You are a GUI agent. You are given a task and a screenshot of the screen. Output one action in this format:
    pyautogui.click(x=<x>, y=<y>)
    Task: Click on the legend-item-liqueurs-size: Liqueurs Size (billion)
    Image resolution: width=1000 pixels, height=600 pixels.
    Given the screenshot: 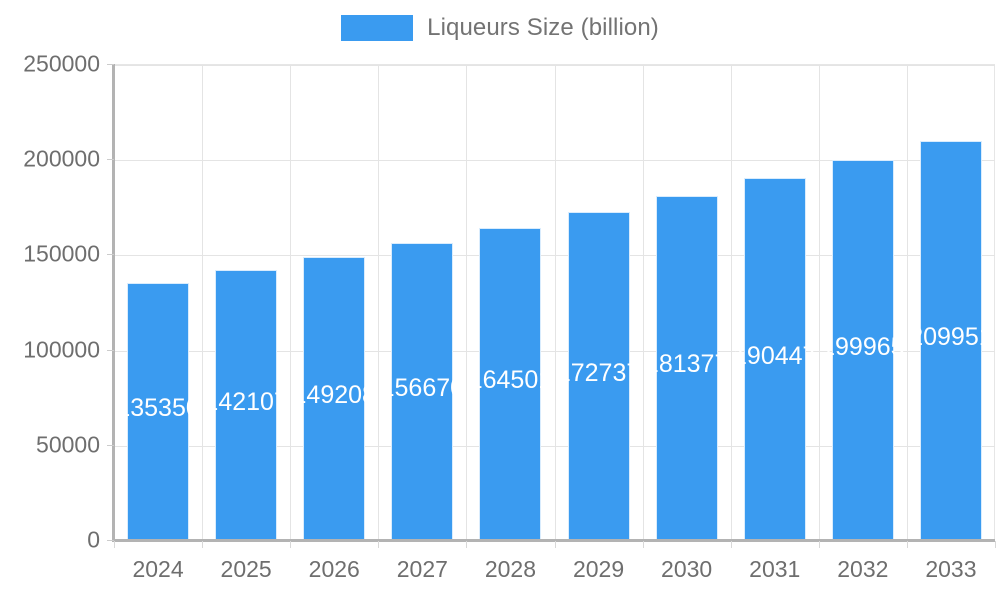 What is the action you would take?
    pyautogui.click(x=500, y=28)
    